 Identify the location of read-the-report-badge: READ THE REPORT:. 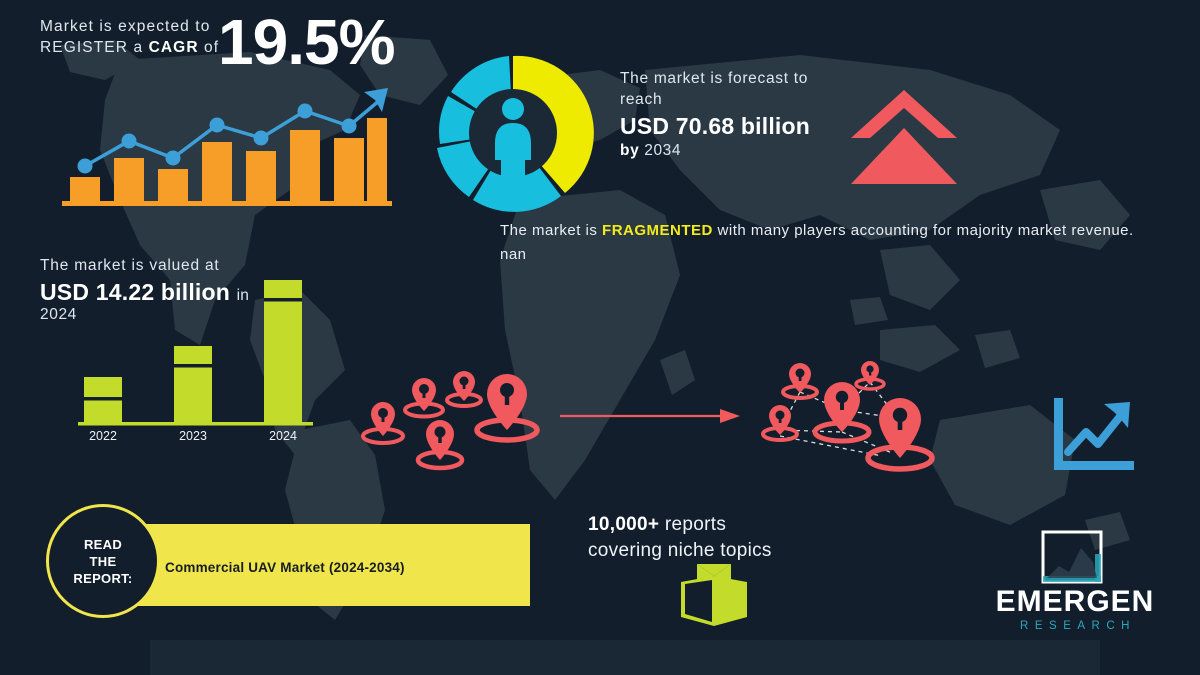
(103, 561).